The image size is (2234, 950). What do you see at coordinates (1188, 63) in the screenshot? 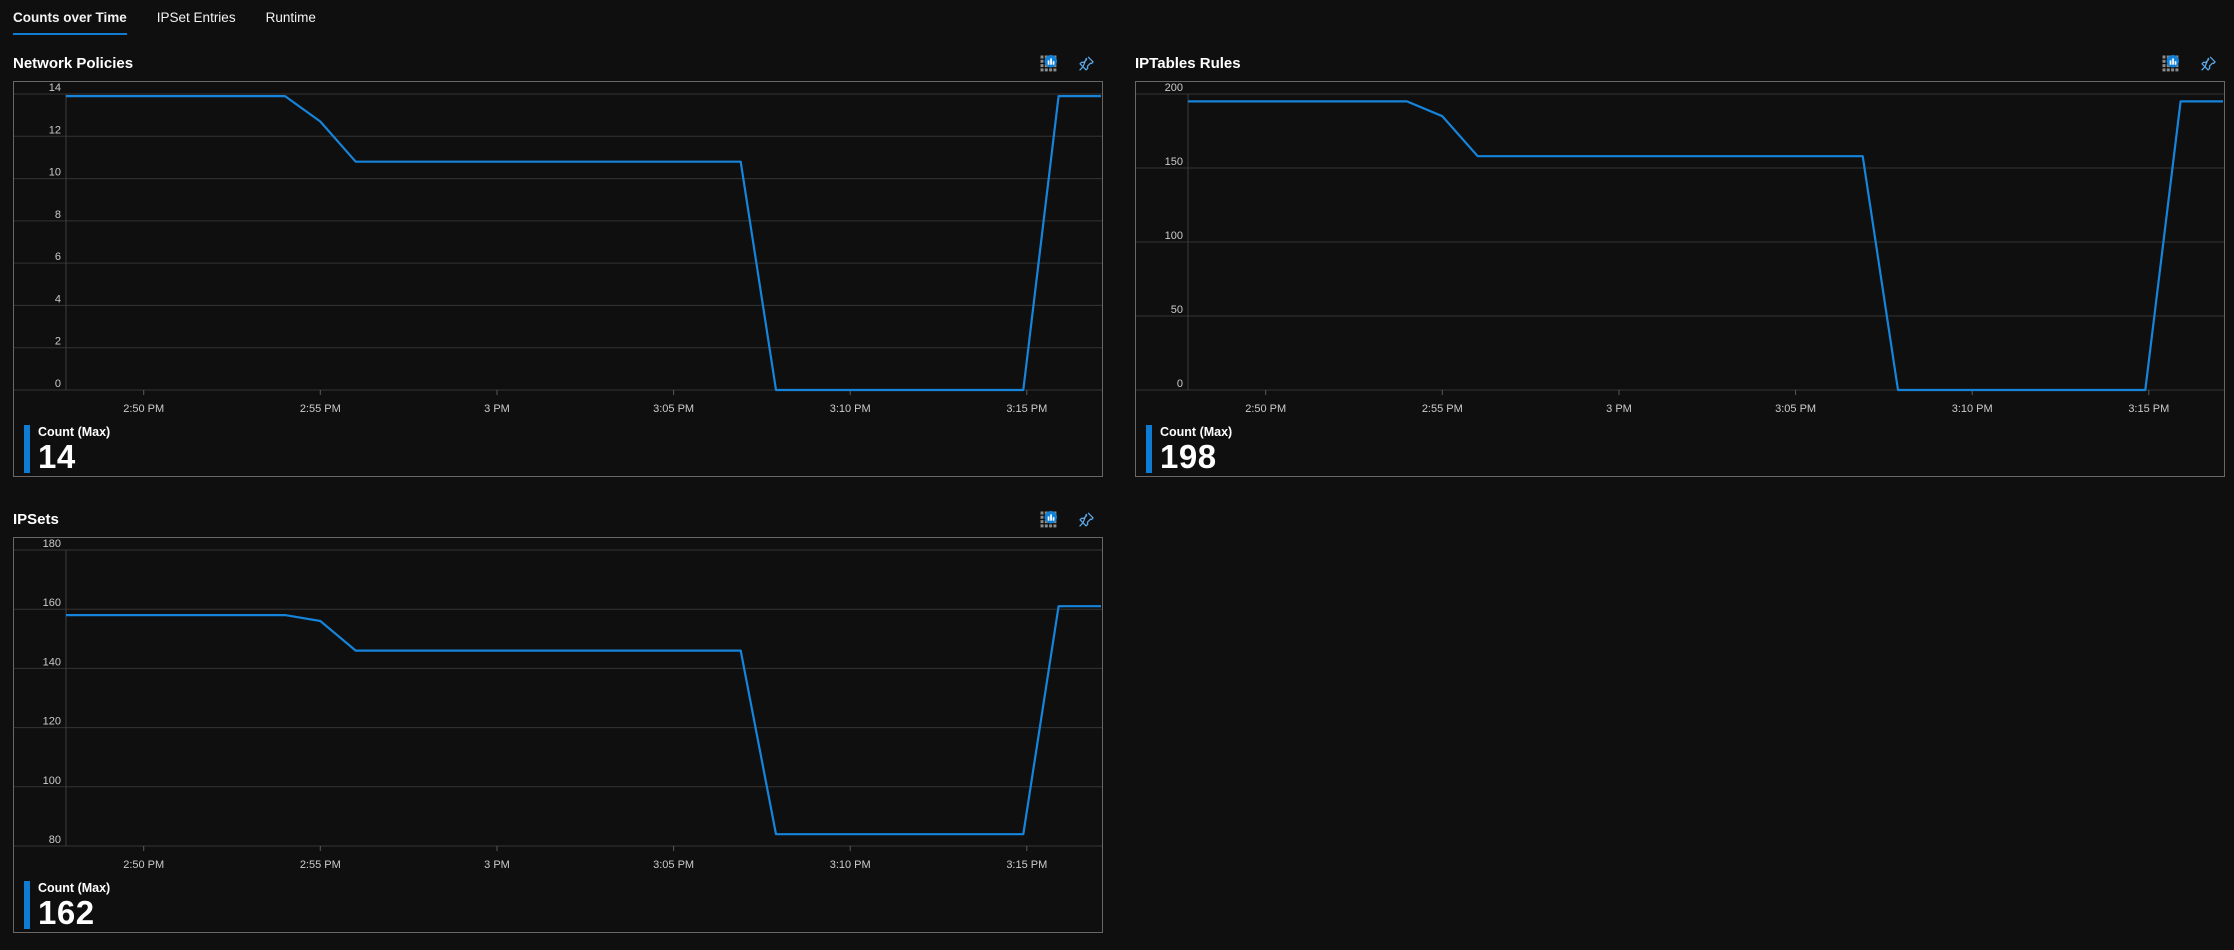
I see `chart-title: IPTables Rules` at bounding box center [1188, 63].